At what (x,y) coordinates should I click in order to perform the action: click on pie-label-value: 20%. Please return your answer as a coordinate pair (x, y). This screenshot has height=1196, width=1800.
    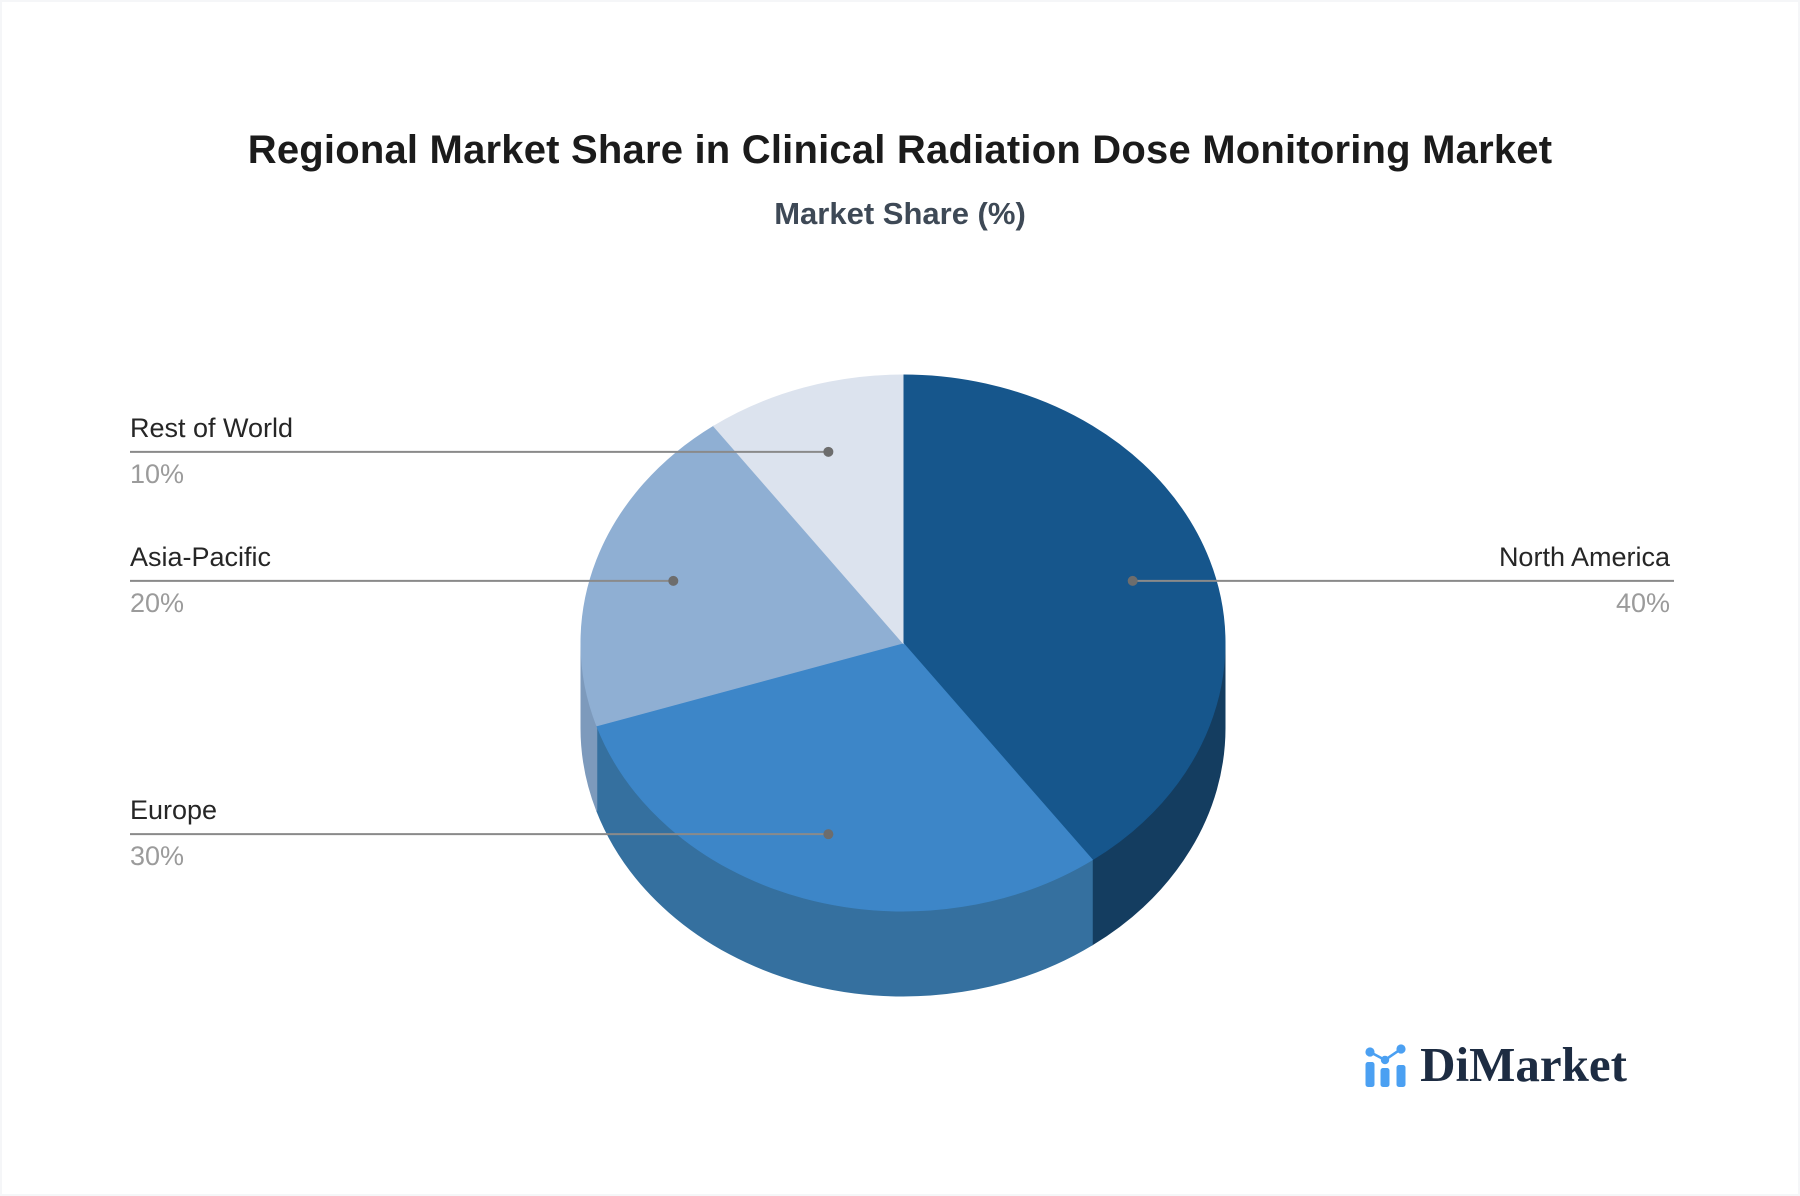
    Looking at the image, I should click on (157, 602).